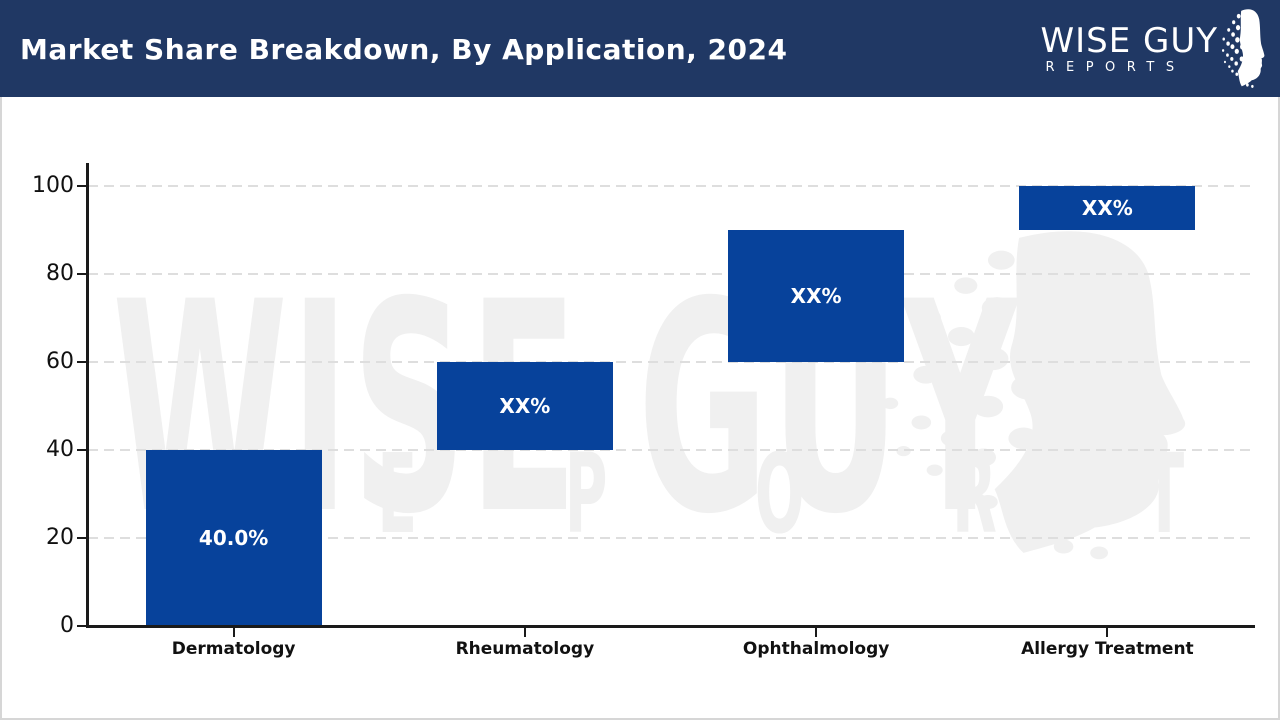  I want to click on logo-wordmark-line1: WISE GUY, so click(1129, 40).